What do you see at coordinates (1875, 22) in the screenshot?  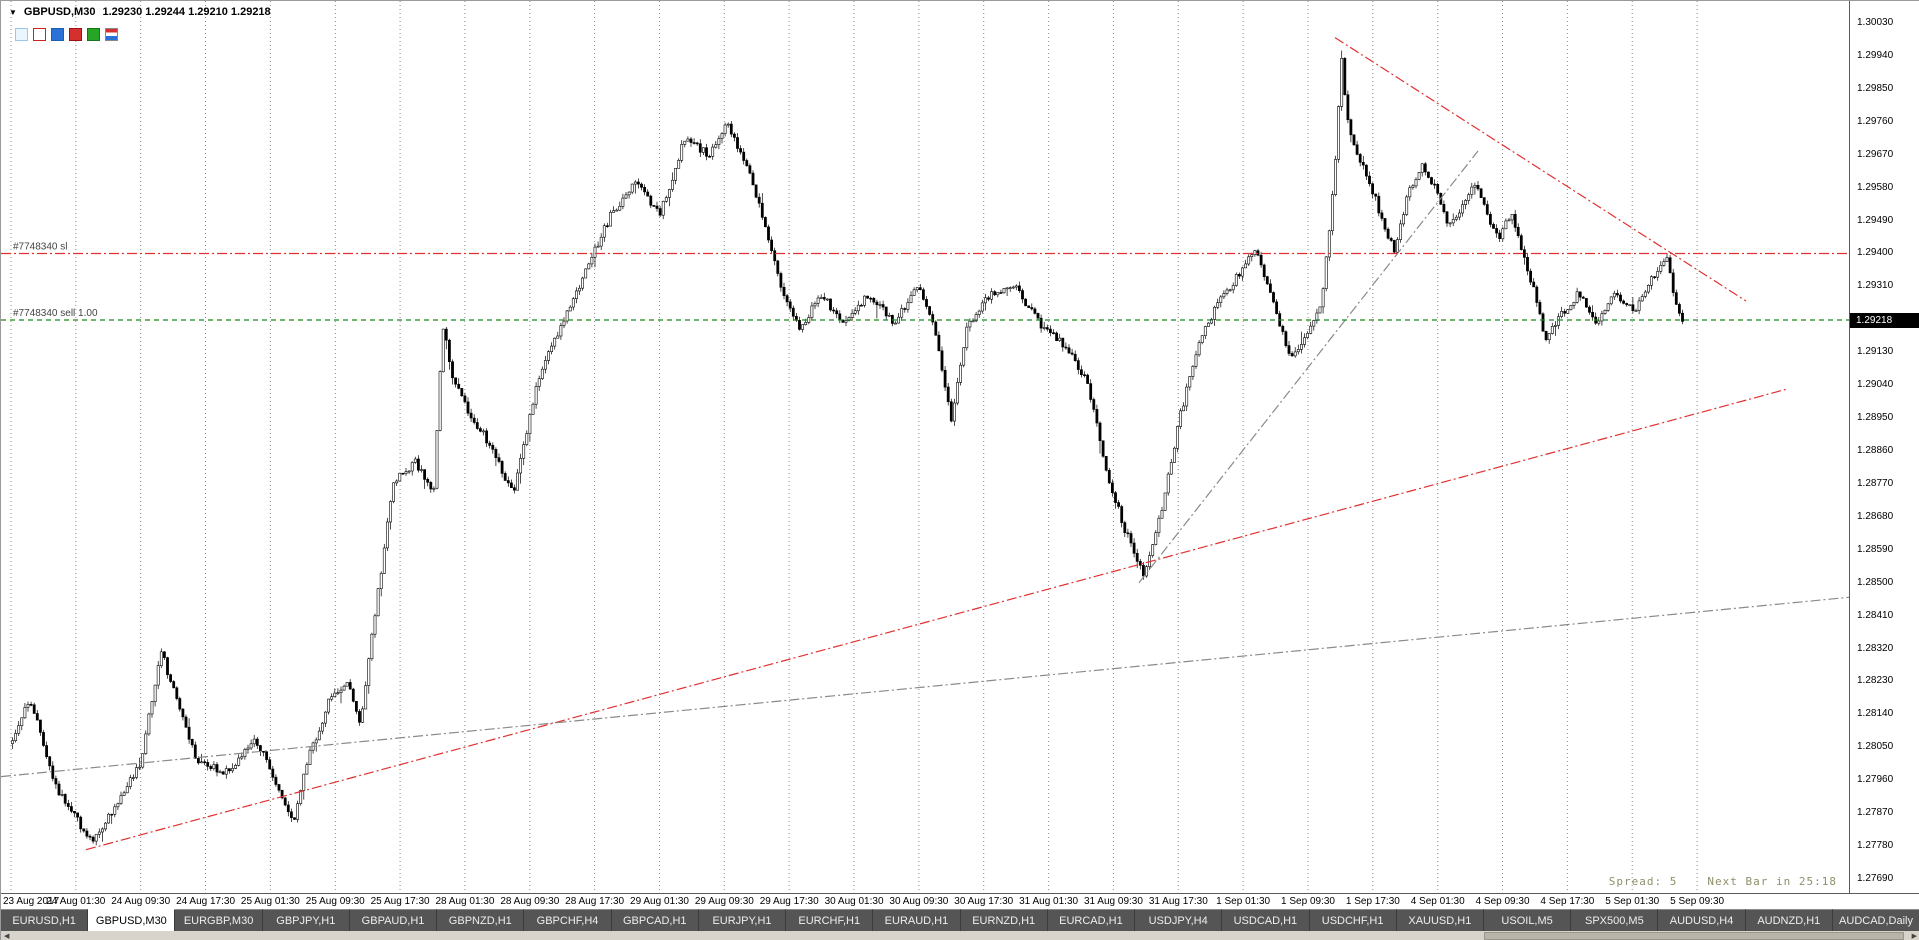 I see `price-axis-label: 1.30030` at bounding box center [1875, 22].